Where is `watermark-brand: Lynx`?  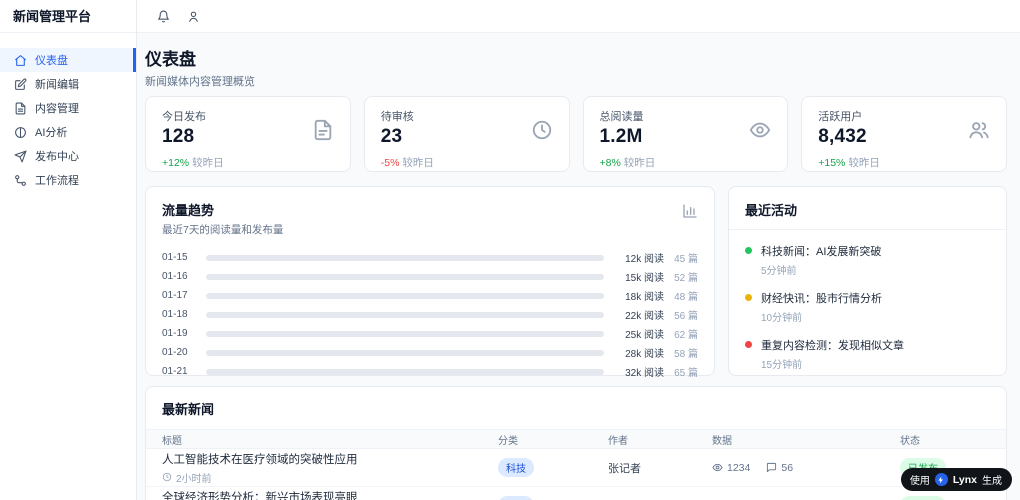 watermark-brand: Lynx is located at coordinates (964, 479).